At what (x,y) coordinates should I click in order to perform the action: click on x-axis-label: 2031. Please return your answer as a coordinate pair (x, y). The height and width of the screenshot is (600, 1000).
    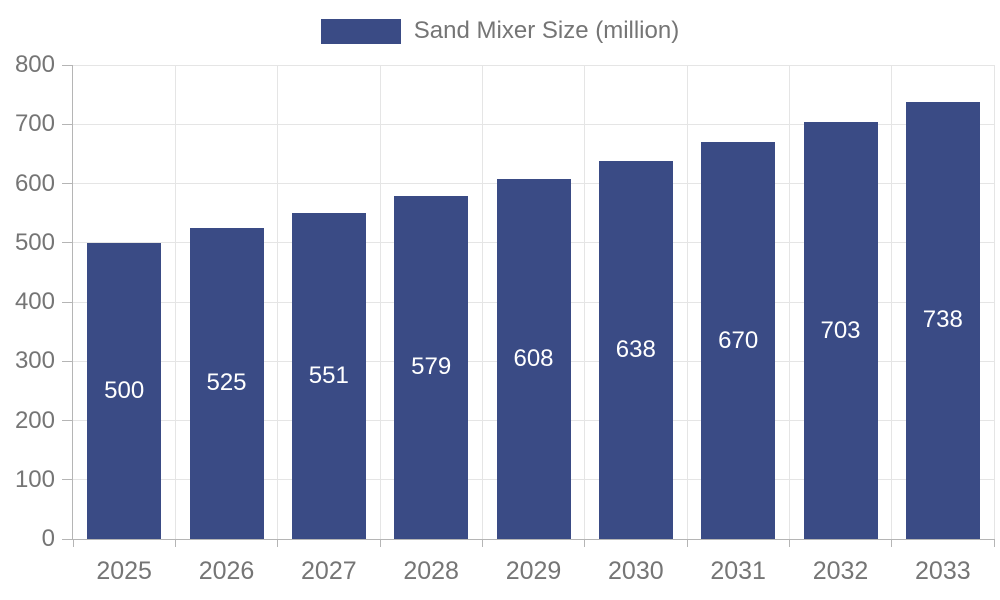
    Looking at the image, I should click on (738, 571).